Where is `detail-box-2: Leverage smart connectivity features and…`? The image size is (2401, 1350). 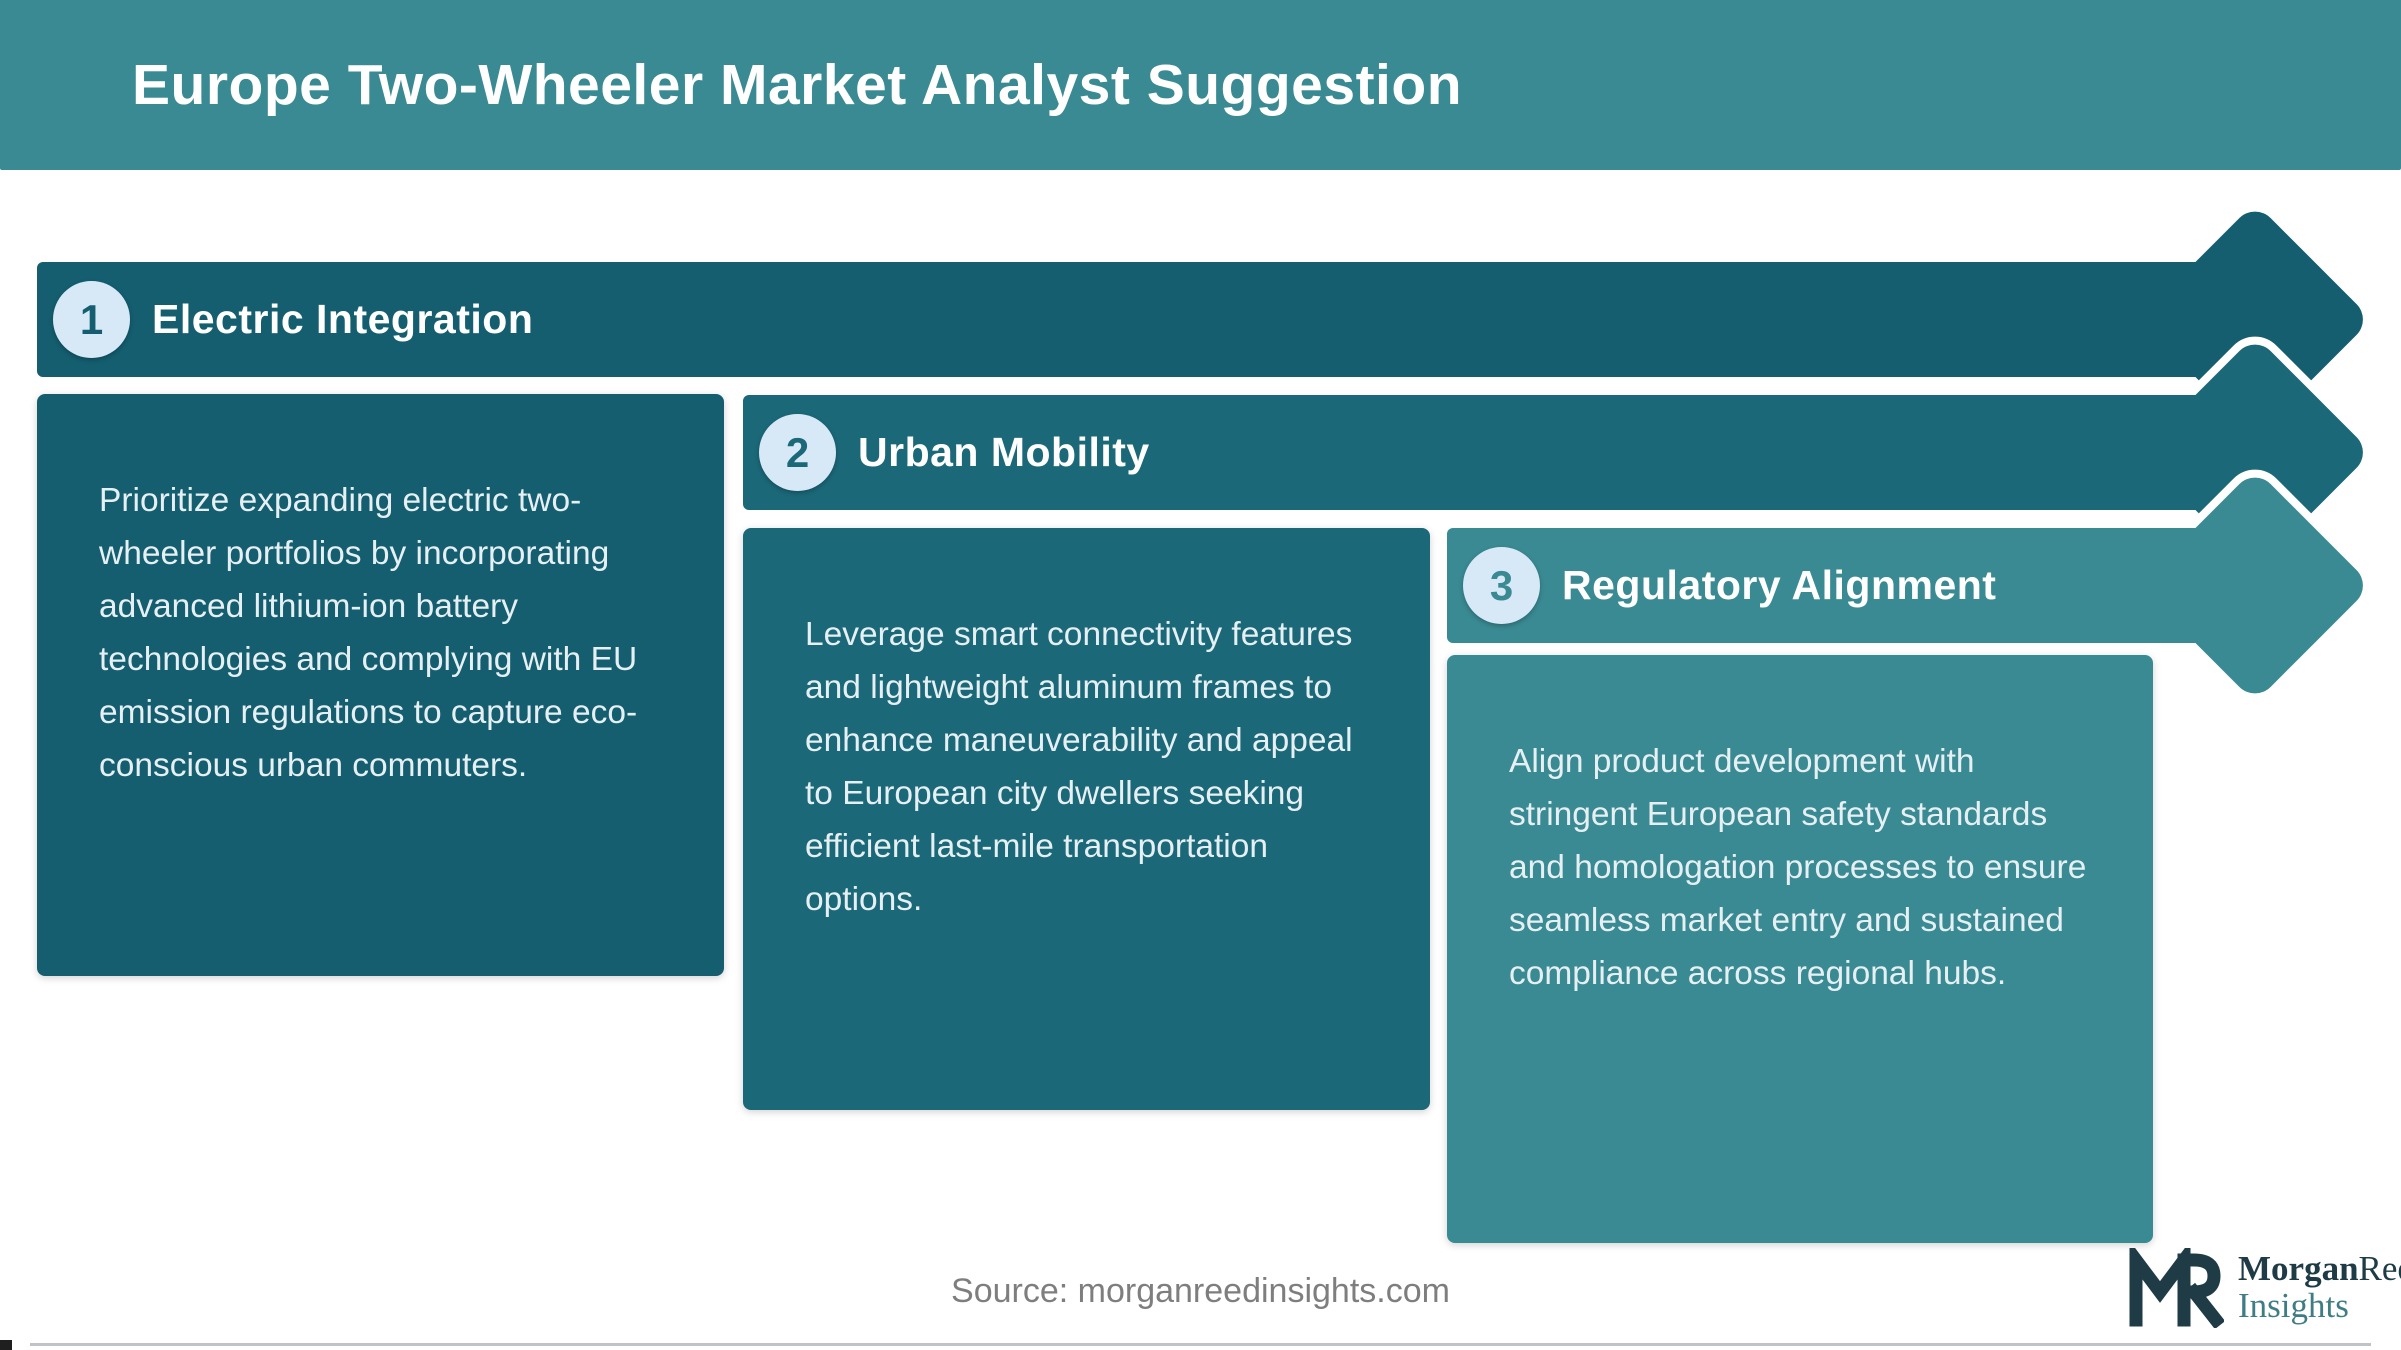 detail-box-2: Leverage smart connectivity features and… is located at coordinates (1086, 819).